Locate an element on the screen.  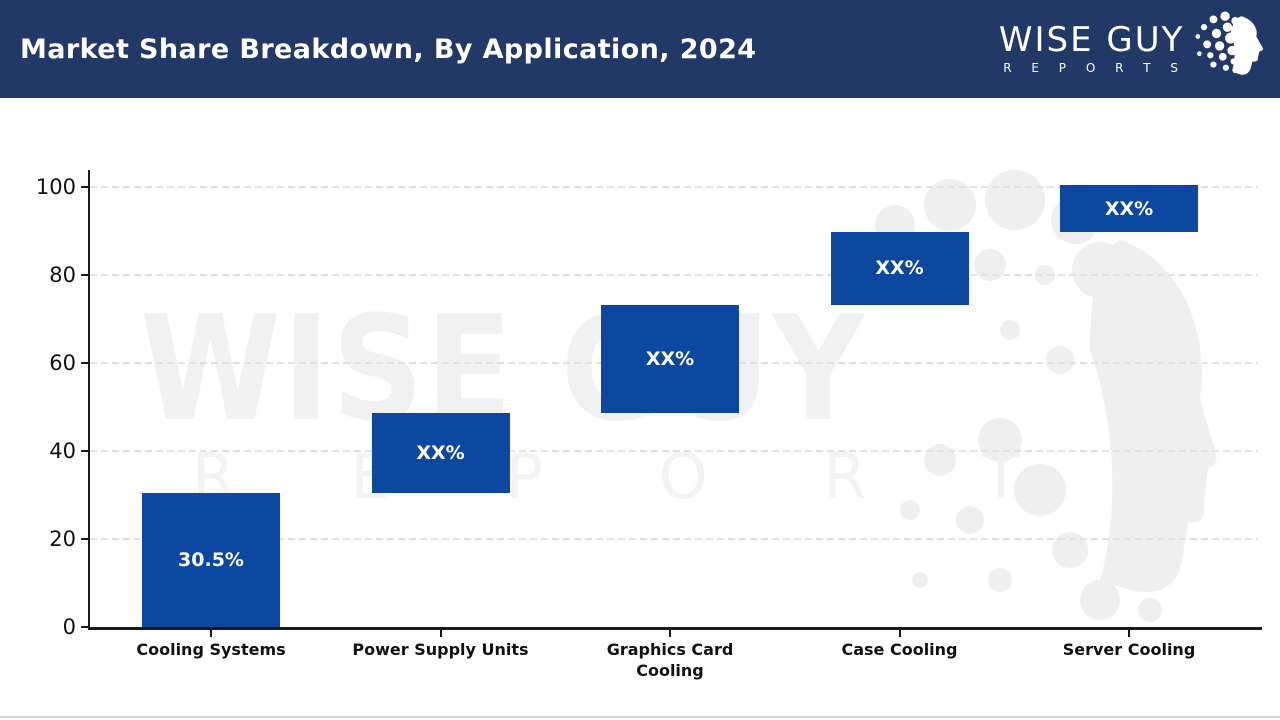
bar-value-label-1: 30.5% is located at coordinates (211, 559).